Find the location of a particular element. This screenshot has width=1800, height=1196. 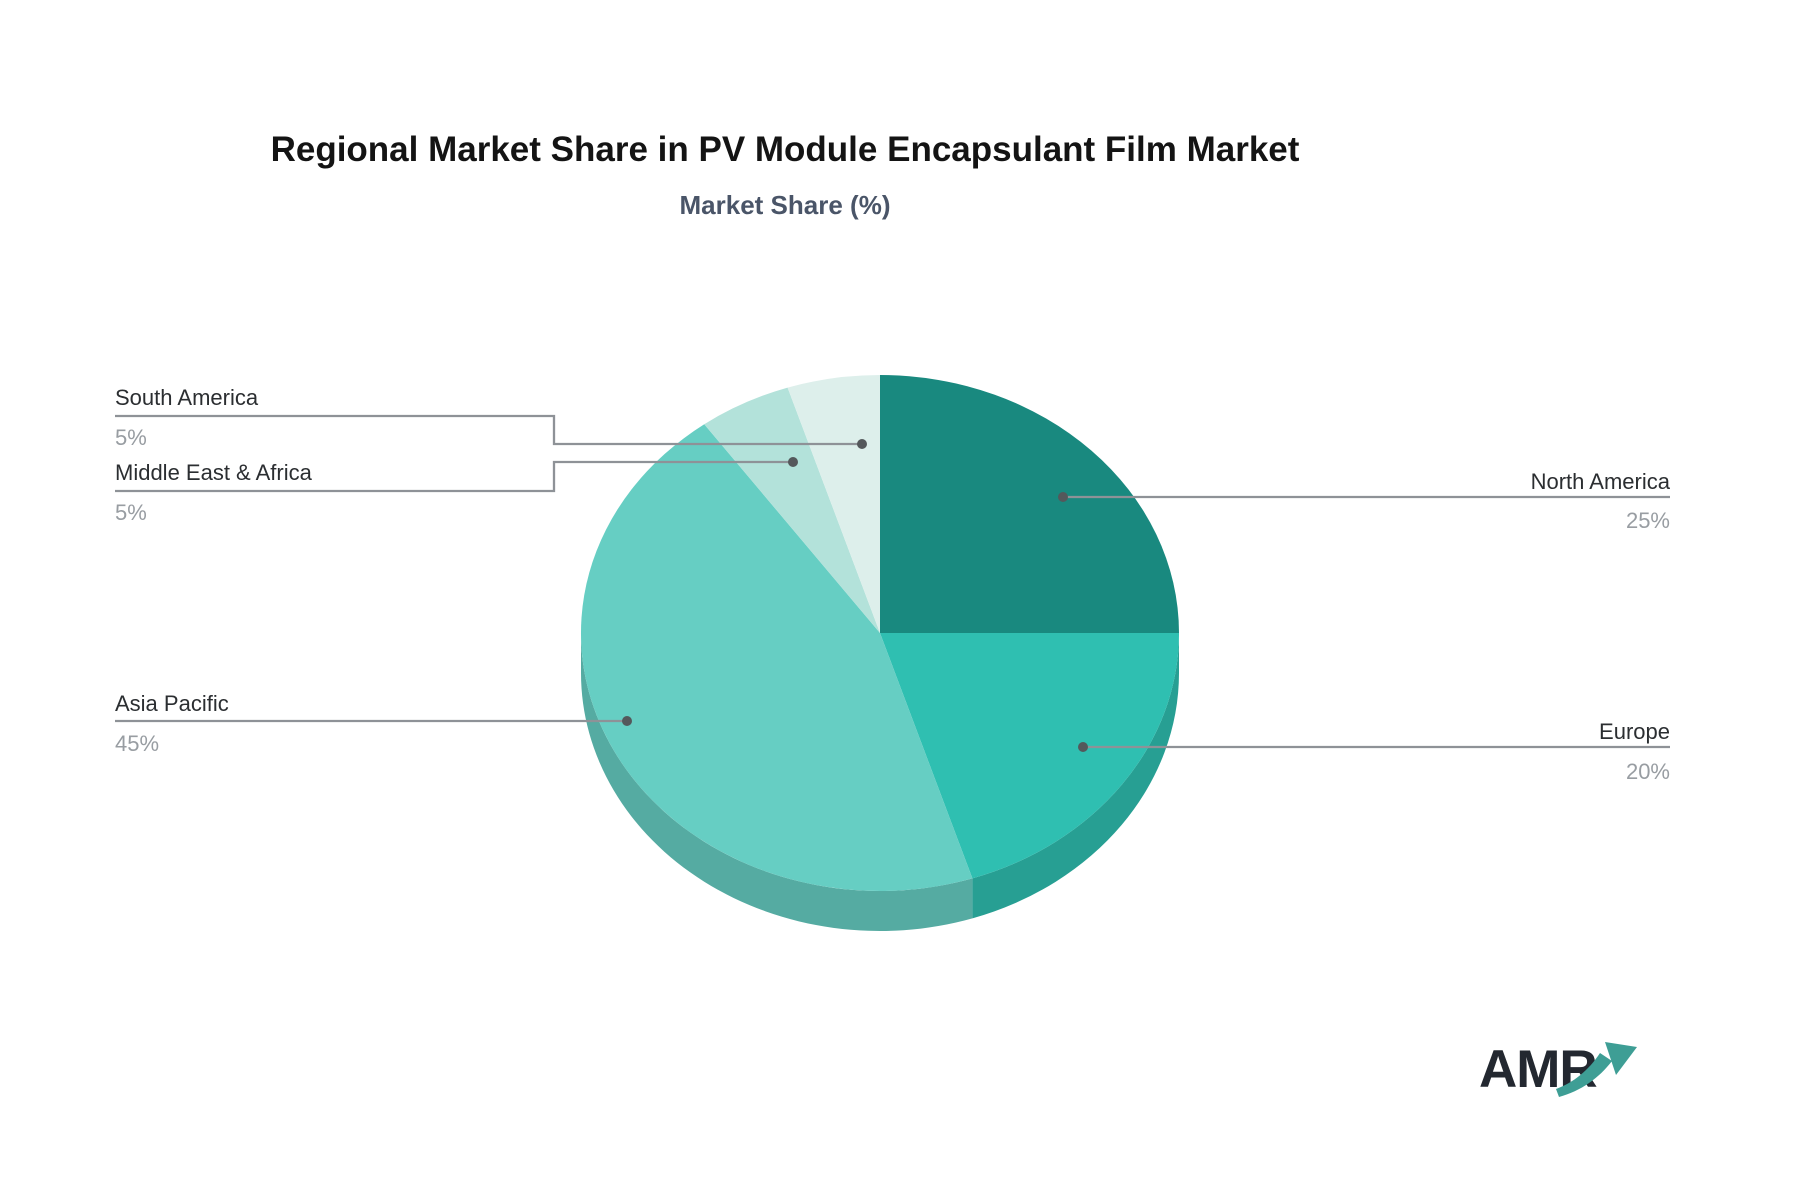

pie-slice-middle-east-africa is located at coordinates (792, 510).